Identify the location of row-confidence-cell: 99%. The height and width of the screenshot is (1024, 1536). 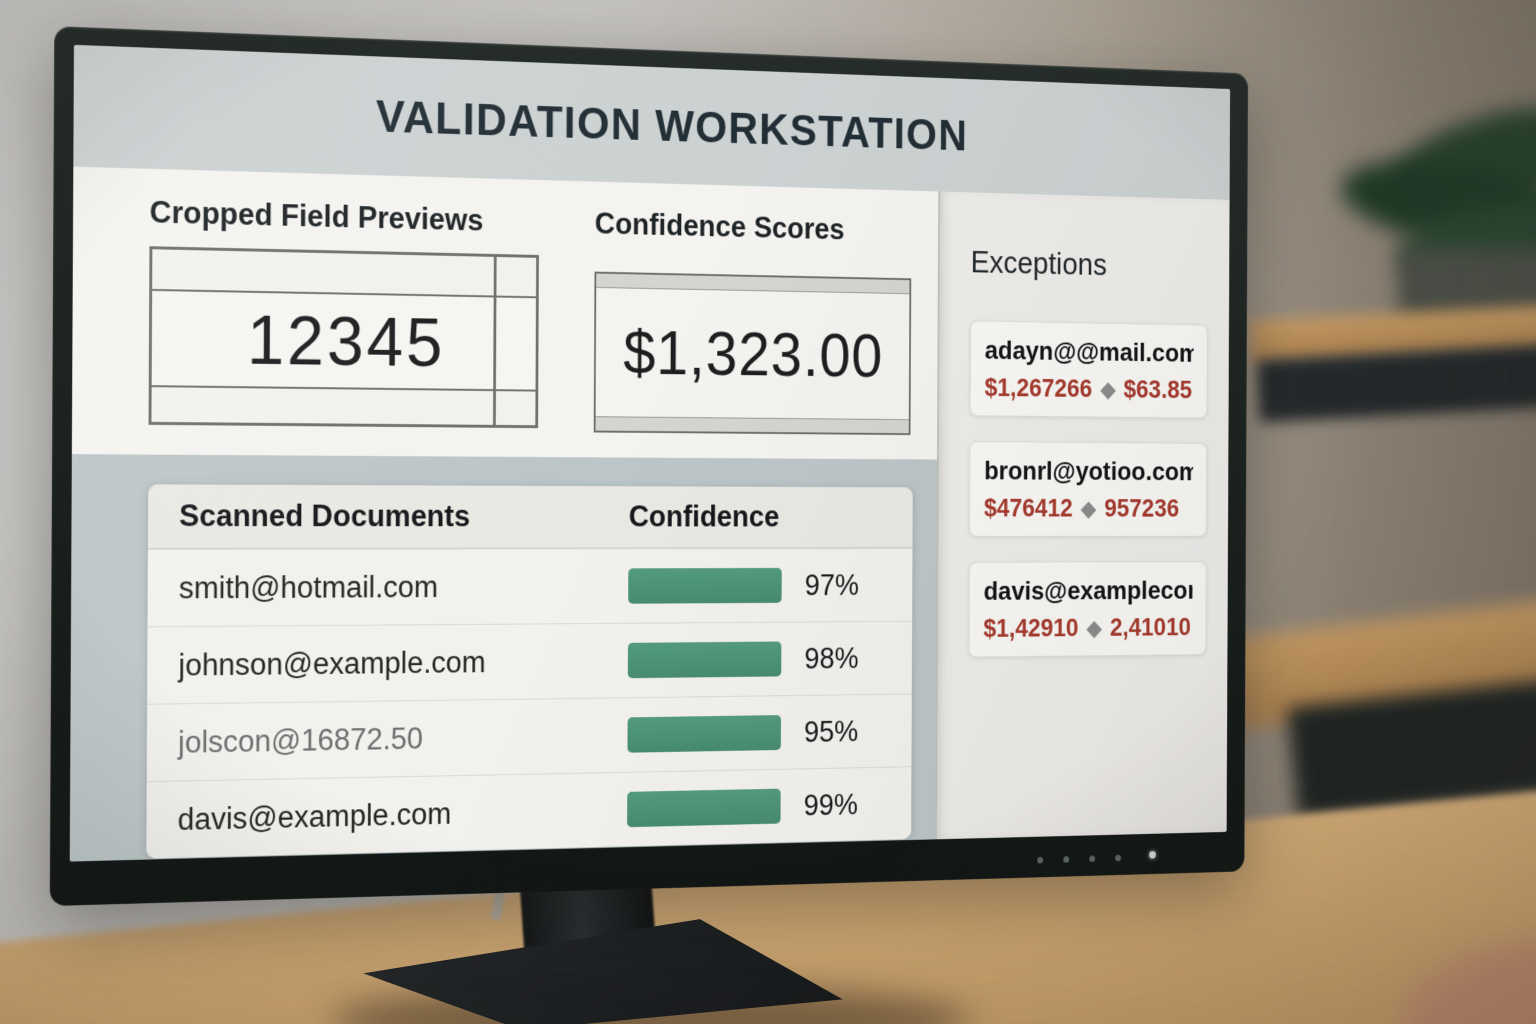
(755, 807).